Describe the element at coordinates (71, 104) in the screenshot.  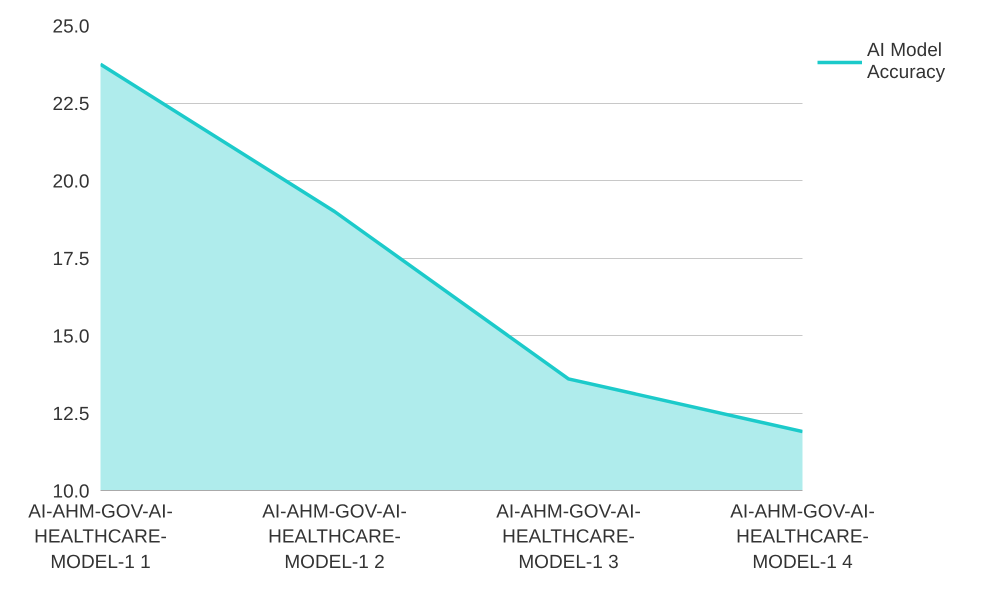
I see `y-tick-label: 22.5` at that location.